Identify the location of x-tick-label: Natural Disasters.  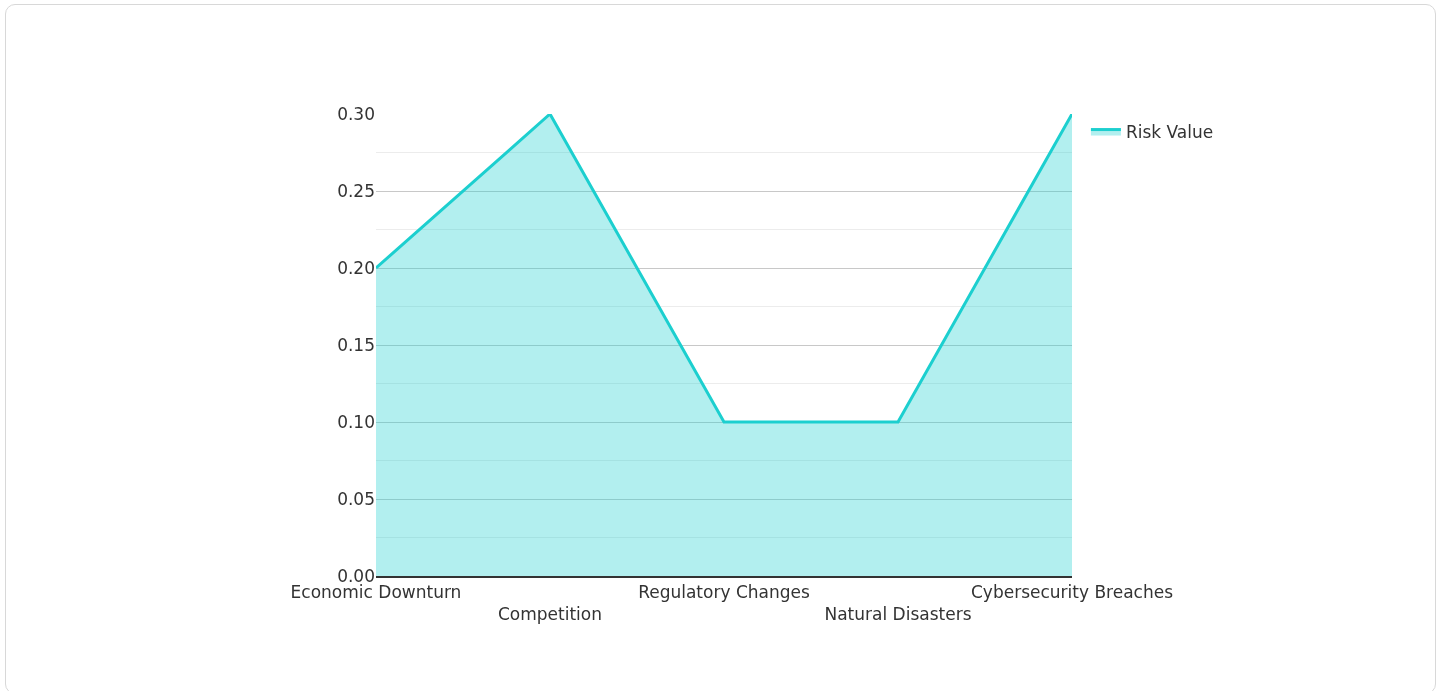
(898, 614).